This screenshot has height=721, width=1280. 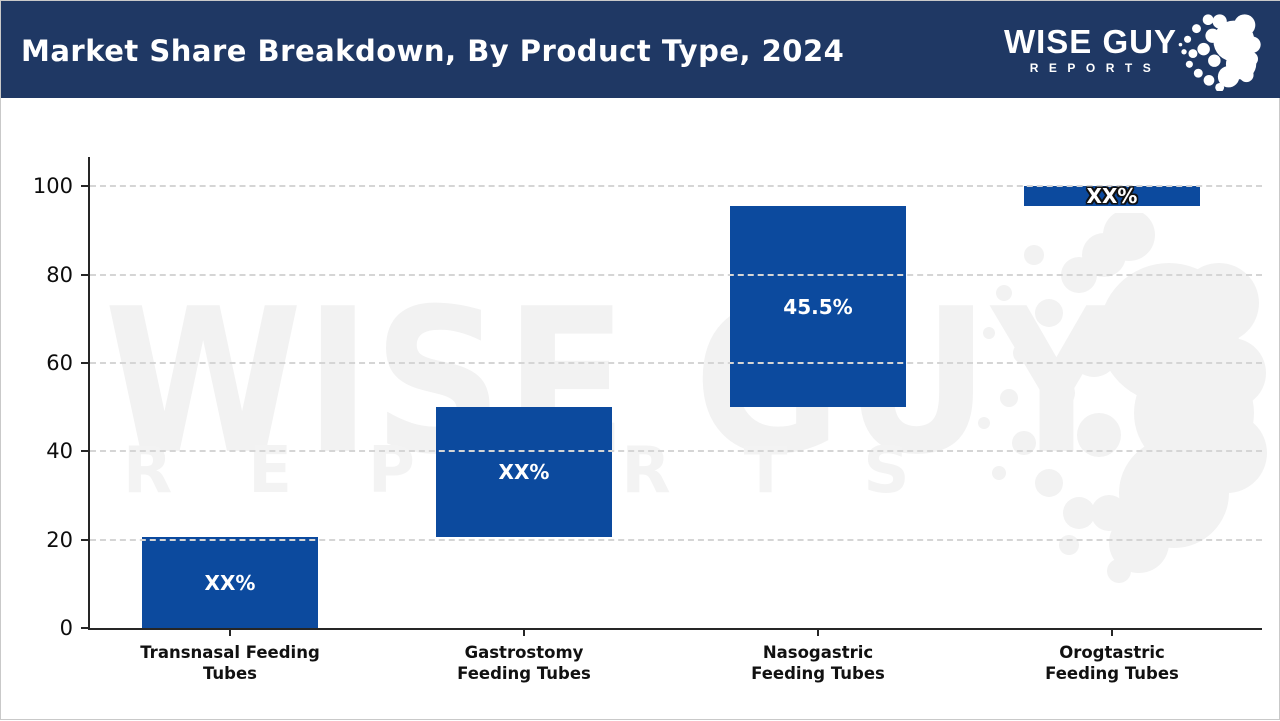 I want to click on x-axis-line, so click(x=675, y=629).